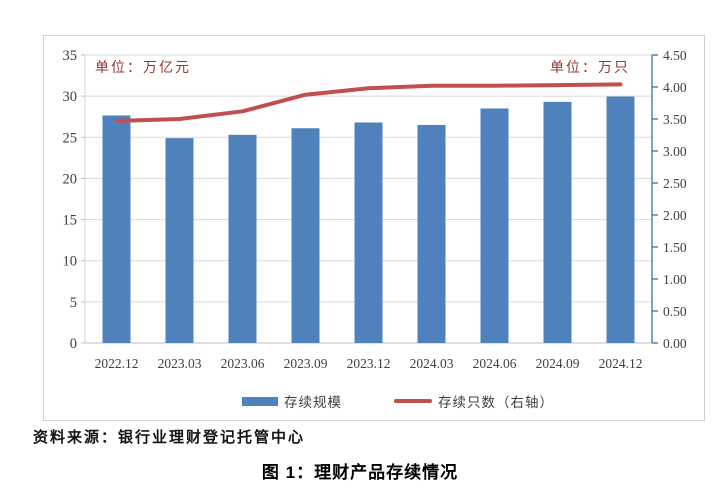 The height and width of the screenshot is (500, 720). I want to click on chart-legend: 存续规模 存续只数（右轴）, so click(398, 401).